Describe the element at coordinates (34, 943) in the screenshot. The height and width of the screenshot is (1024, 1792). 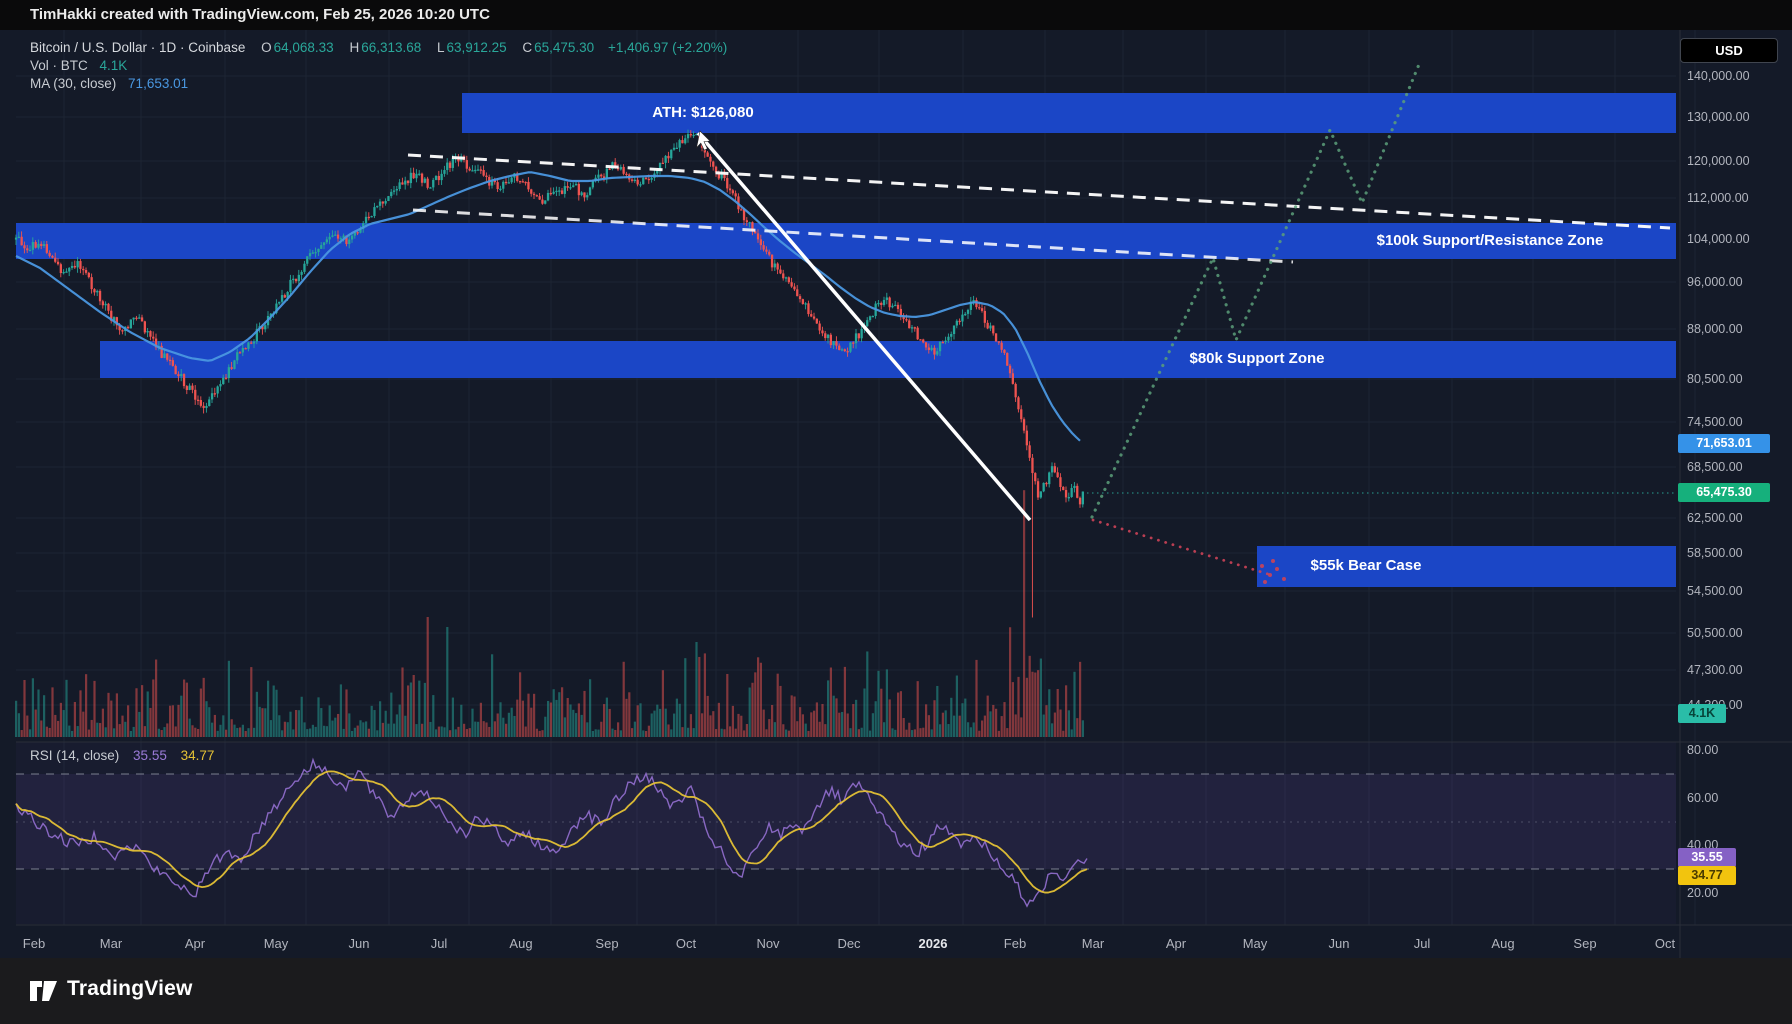
I see `time-tick-label: Feb` at that location.